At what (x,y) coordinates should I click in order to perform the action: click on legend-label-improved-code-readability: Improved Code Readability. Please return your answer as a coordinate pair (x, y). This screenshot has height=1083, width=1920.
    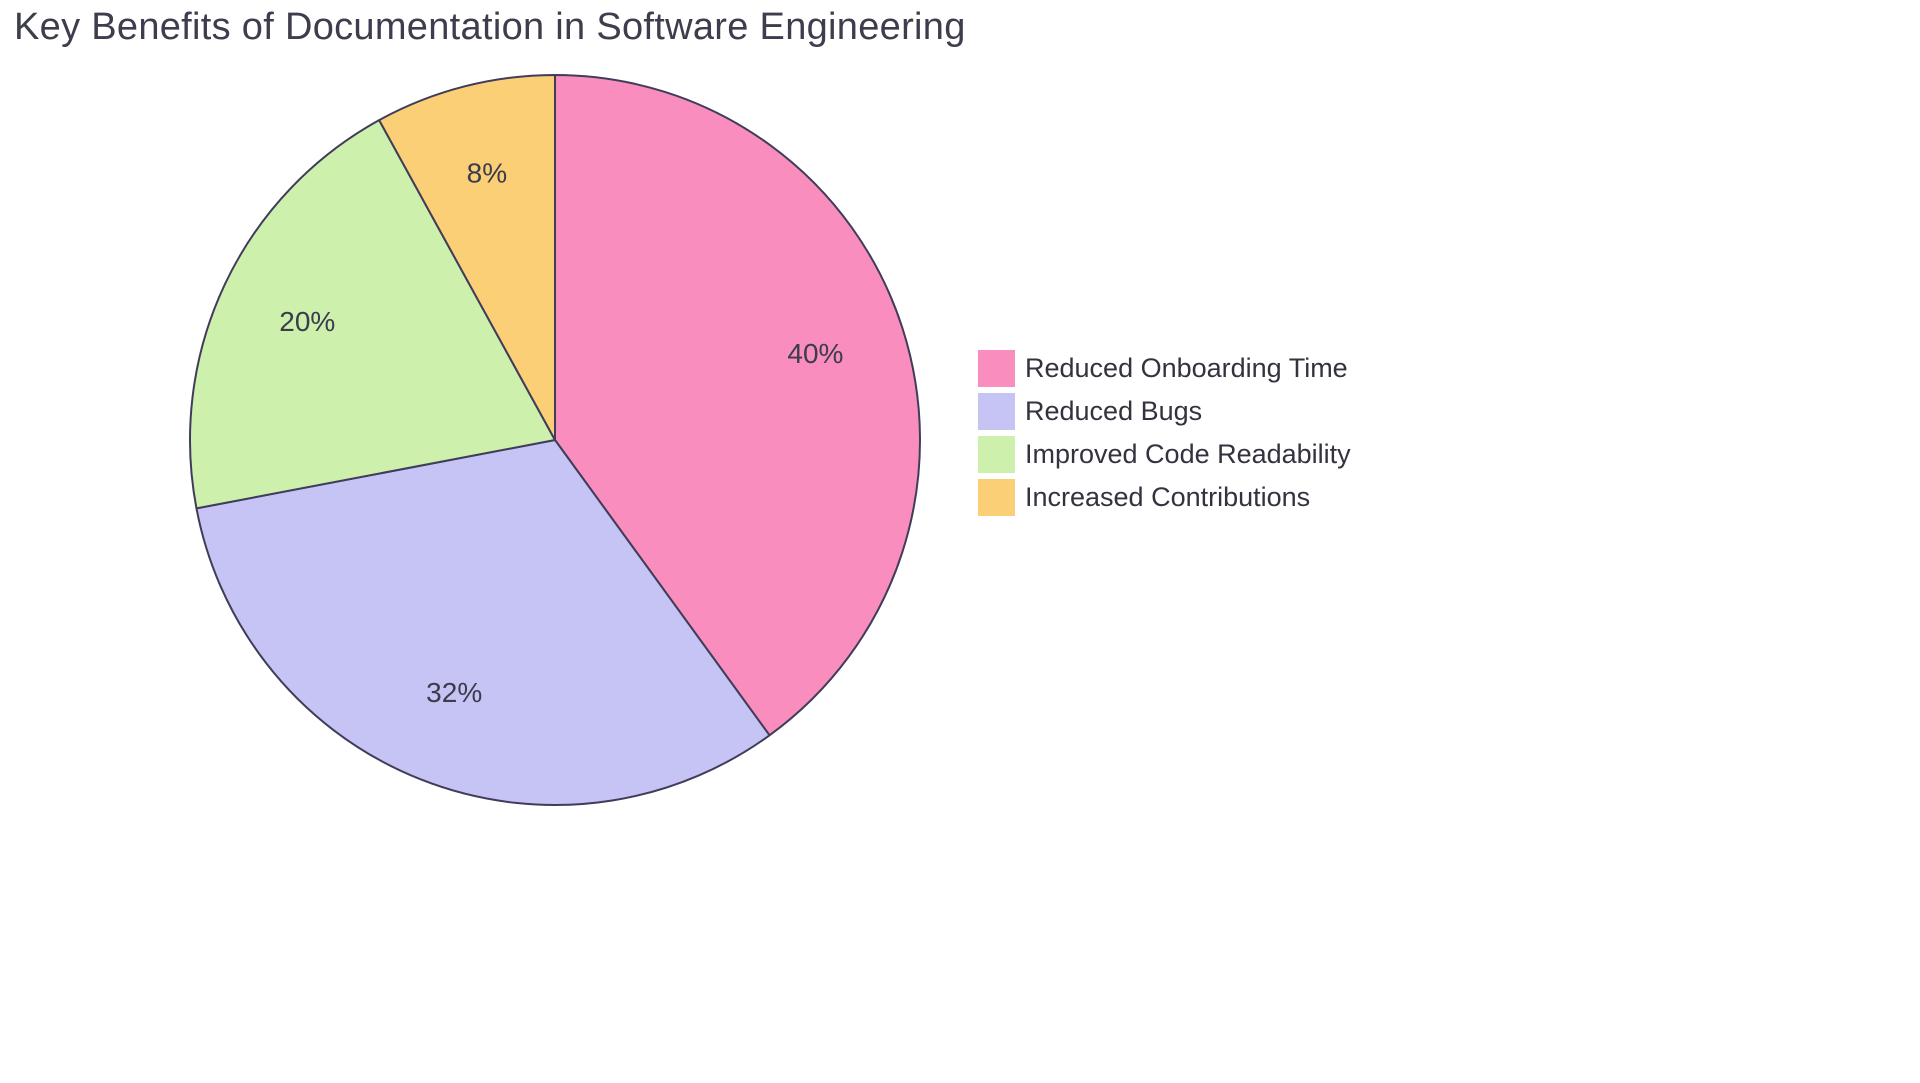
    Looking at the image, I should click on (1188, 454).